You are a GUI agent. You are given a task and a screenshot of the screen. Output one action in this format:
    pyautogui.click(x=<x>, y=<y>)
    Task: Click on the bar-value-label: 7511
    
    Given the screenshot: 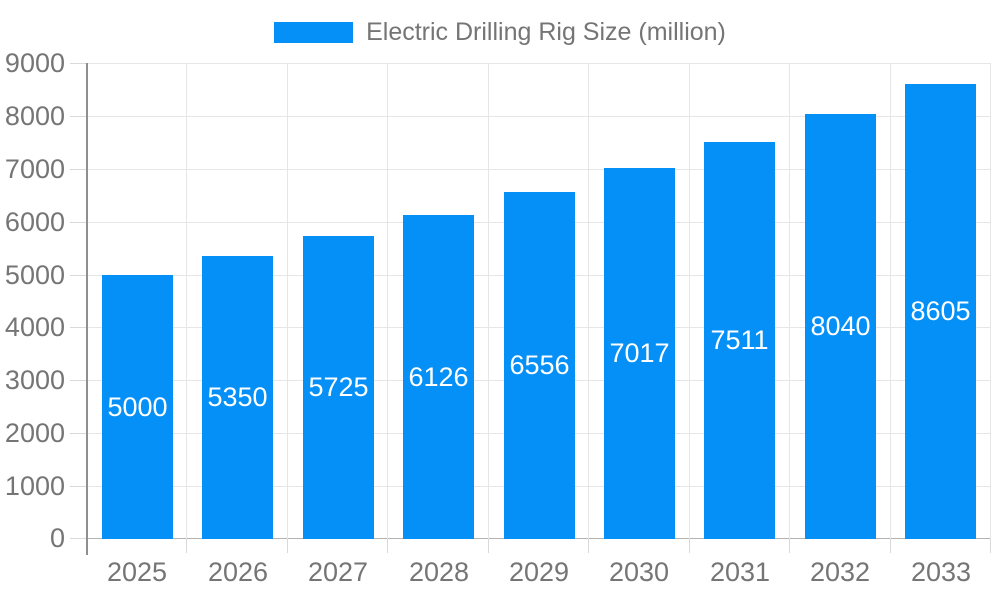 What is the action you would take?
    pyautogui.click(x=739, y=340)
    